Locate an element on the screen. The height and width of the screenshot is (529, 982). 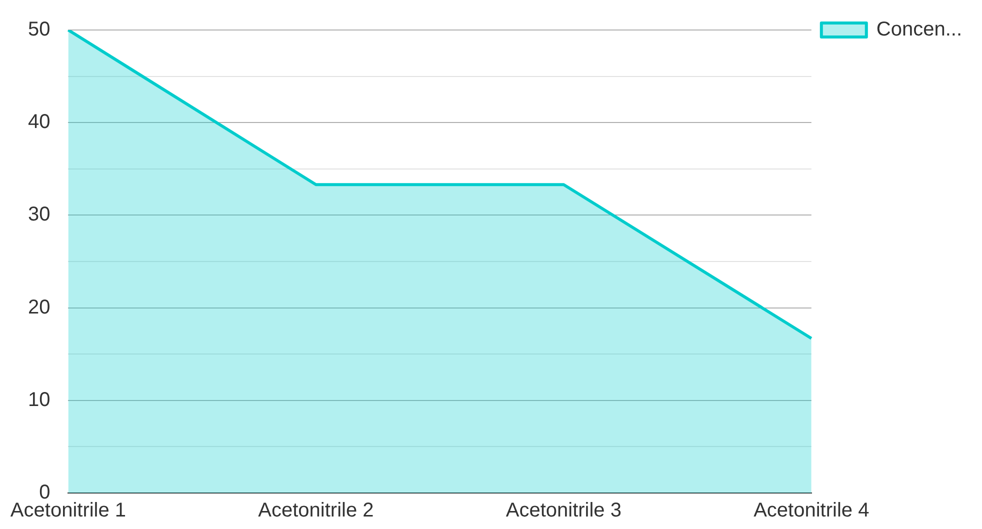
y-tick-label: 20 is located at coordinates (39, 307).